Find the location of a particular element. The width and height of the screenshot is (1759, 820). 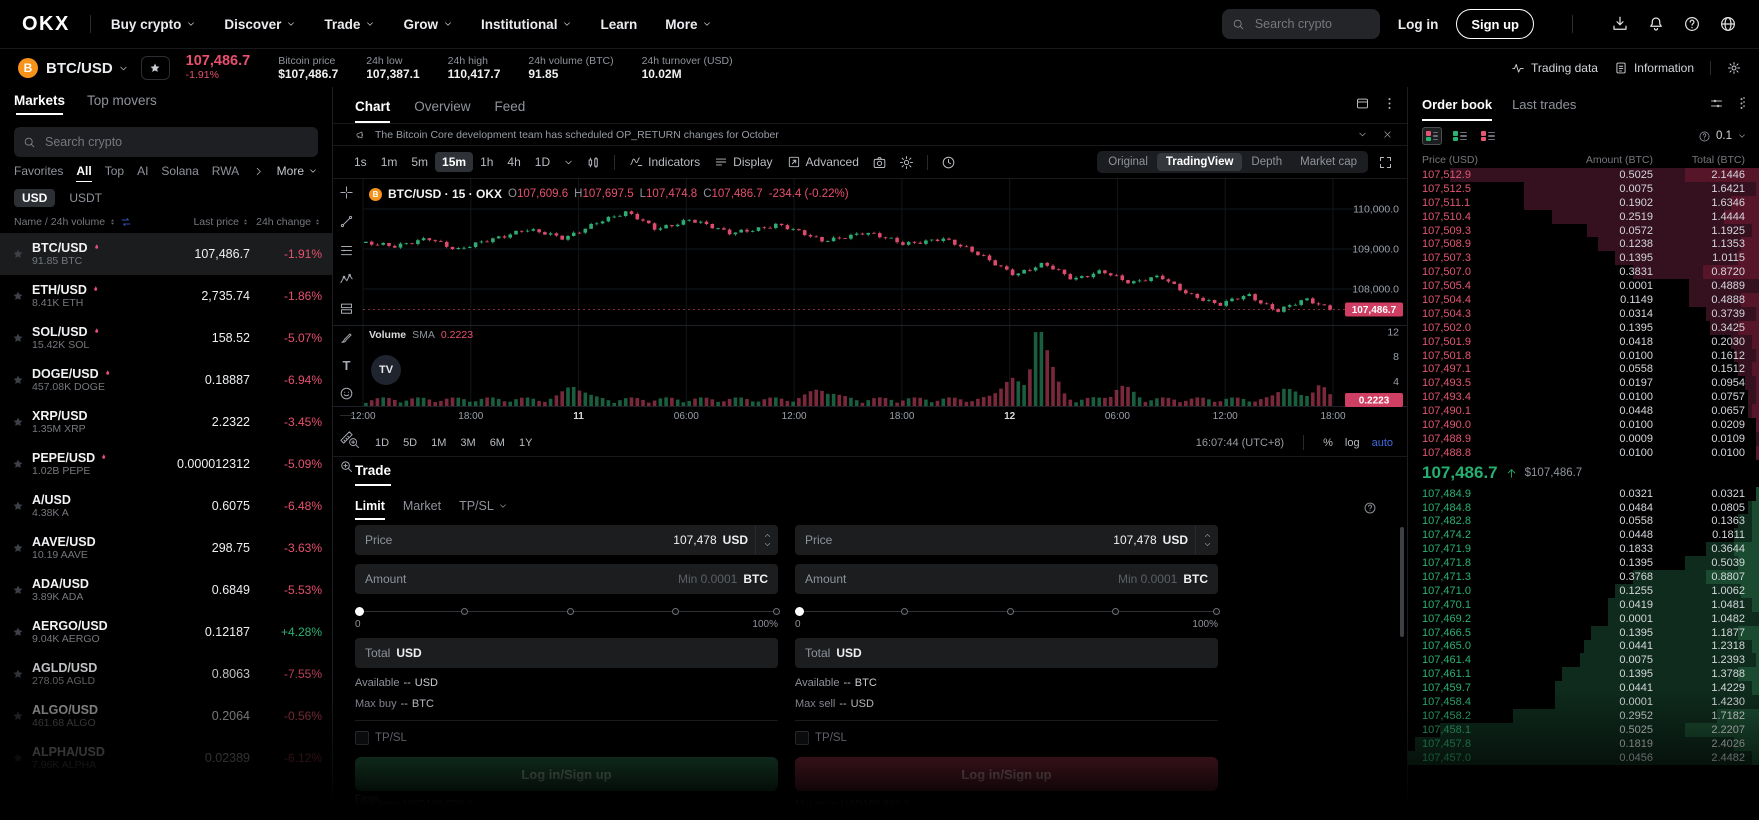

timeframe-button: 1D is located at coordinates (542, 162).